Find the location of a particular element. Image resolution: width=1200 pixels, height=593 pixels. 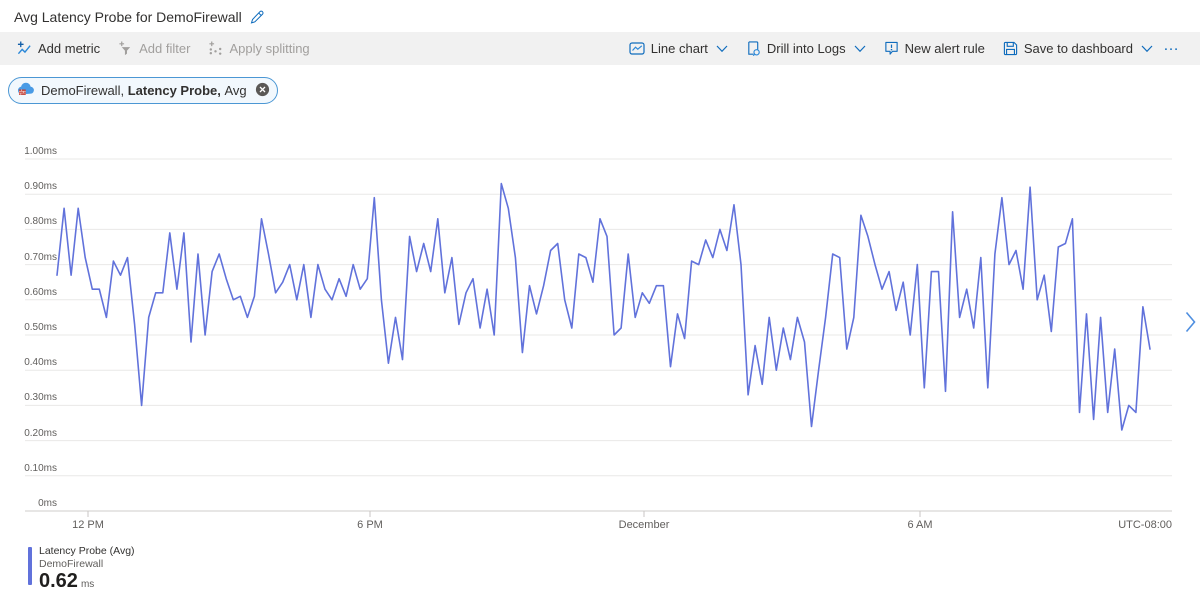

drill-into-logs-button: Drill into Logs is located at coordinates (806, 48).